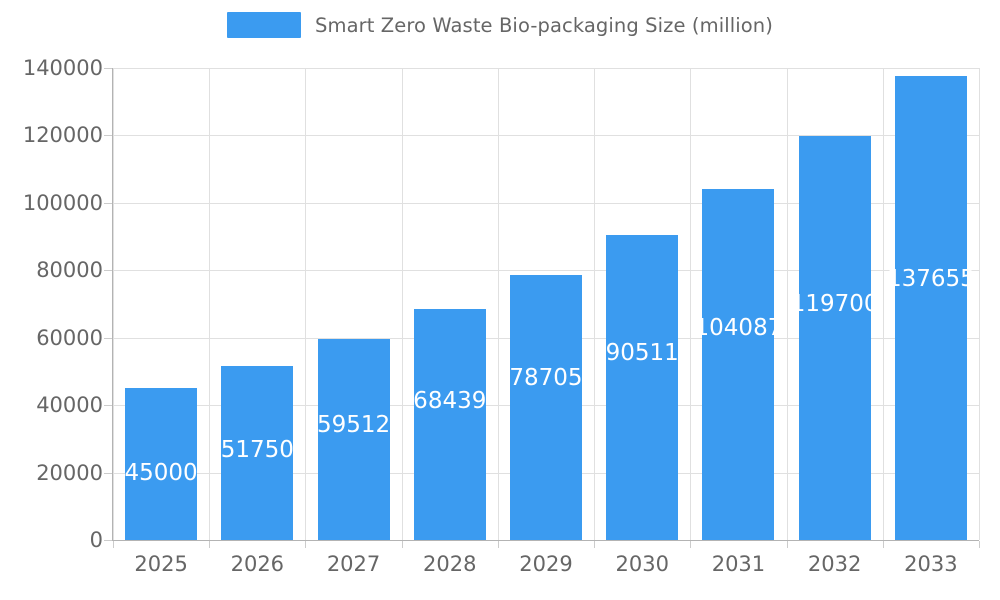 Image resolution: width=1000 pixels, height=600 pixels. What do you see at coordinates (257, 564) in the screenshot?
I see `x-axis-tick-label: 2026` at bounding box center [257, 564].